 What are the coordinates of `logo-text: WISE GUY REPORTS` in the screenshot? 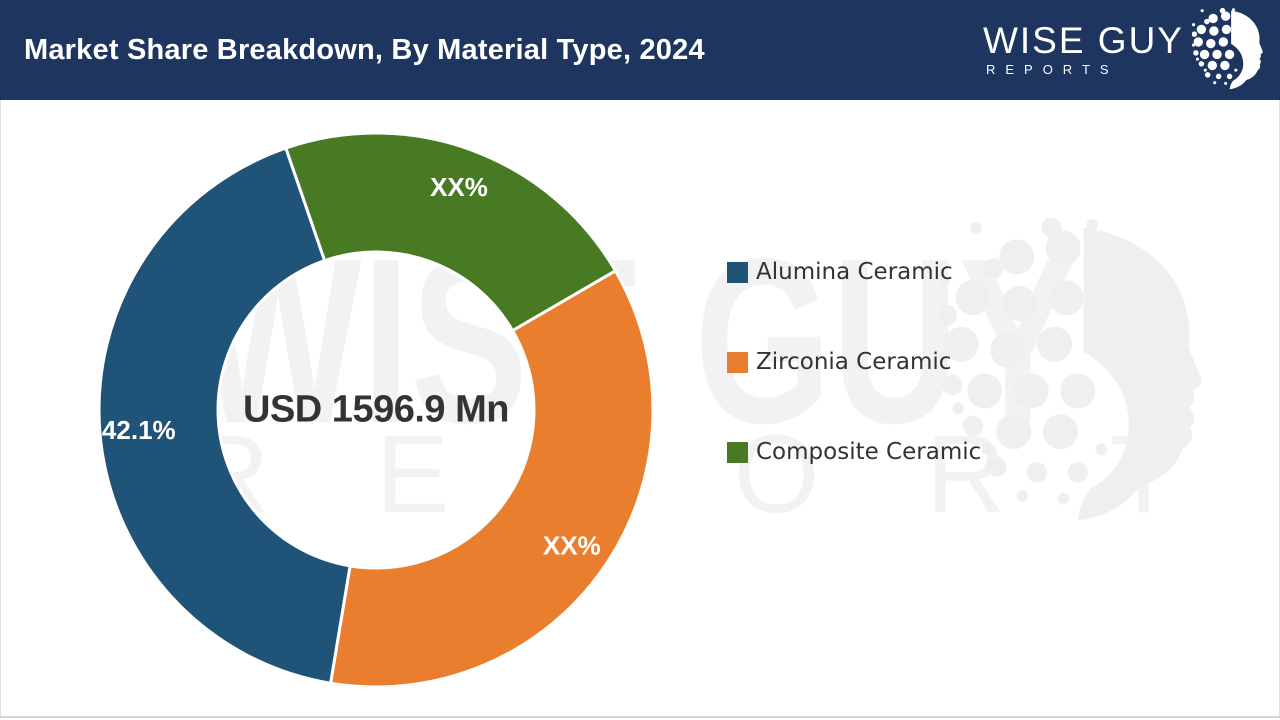 It's located at (1083, 49).